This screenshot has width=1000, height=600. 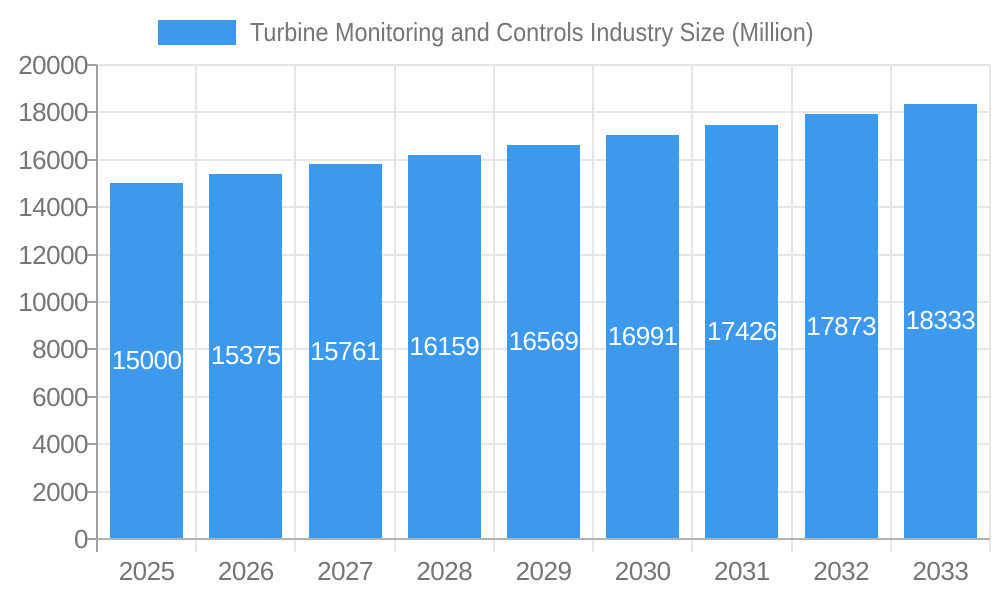 I want to click on y-axis-label: 6000, so click(x=60, y=396).